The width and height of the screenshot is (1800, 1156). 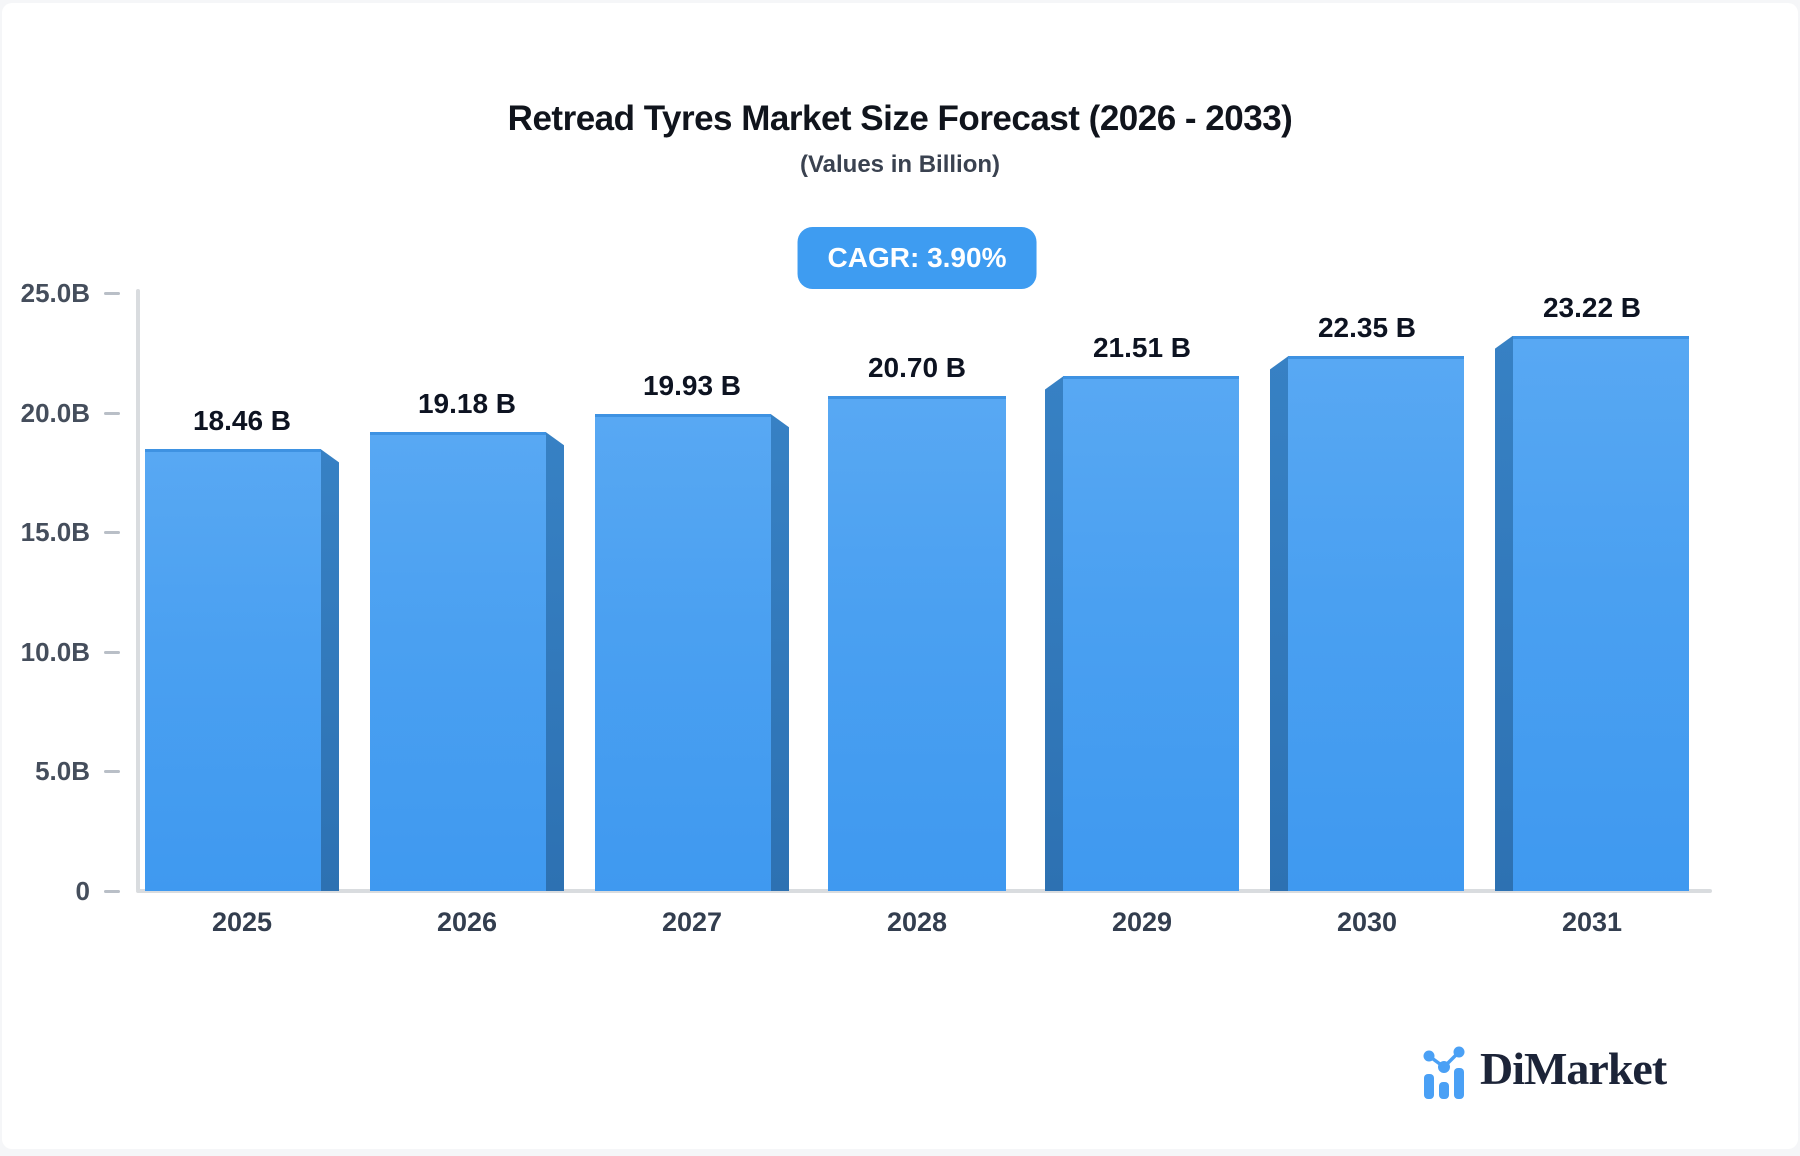 I want to click on y-axis-line, so click(x=138, y=590).